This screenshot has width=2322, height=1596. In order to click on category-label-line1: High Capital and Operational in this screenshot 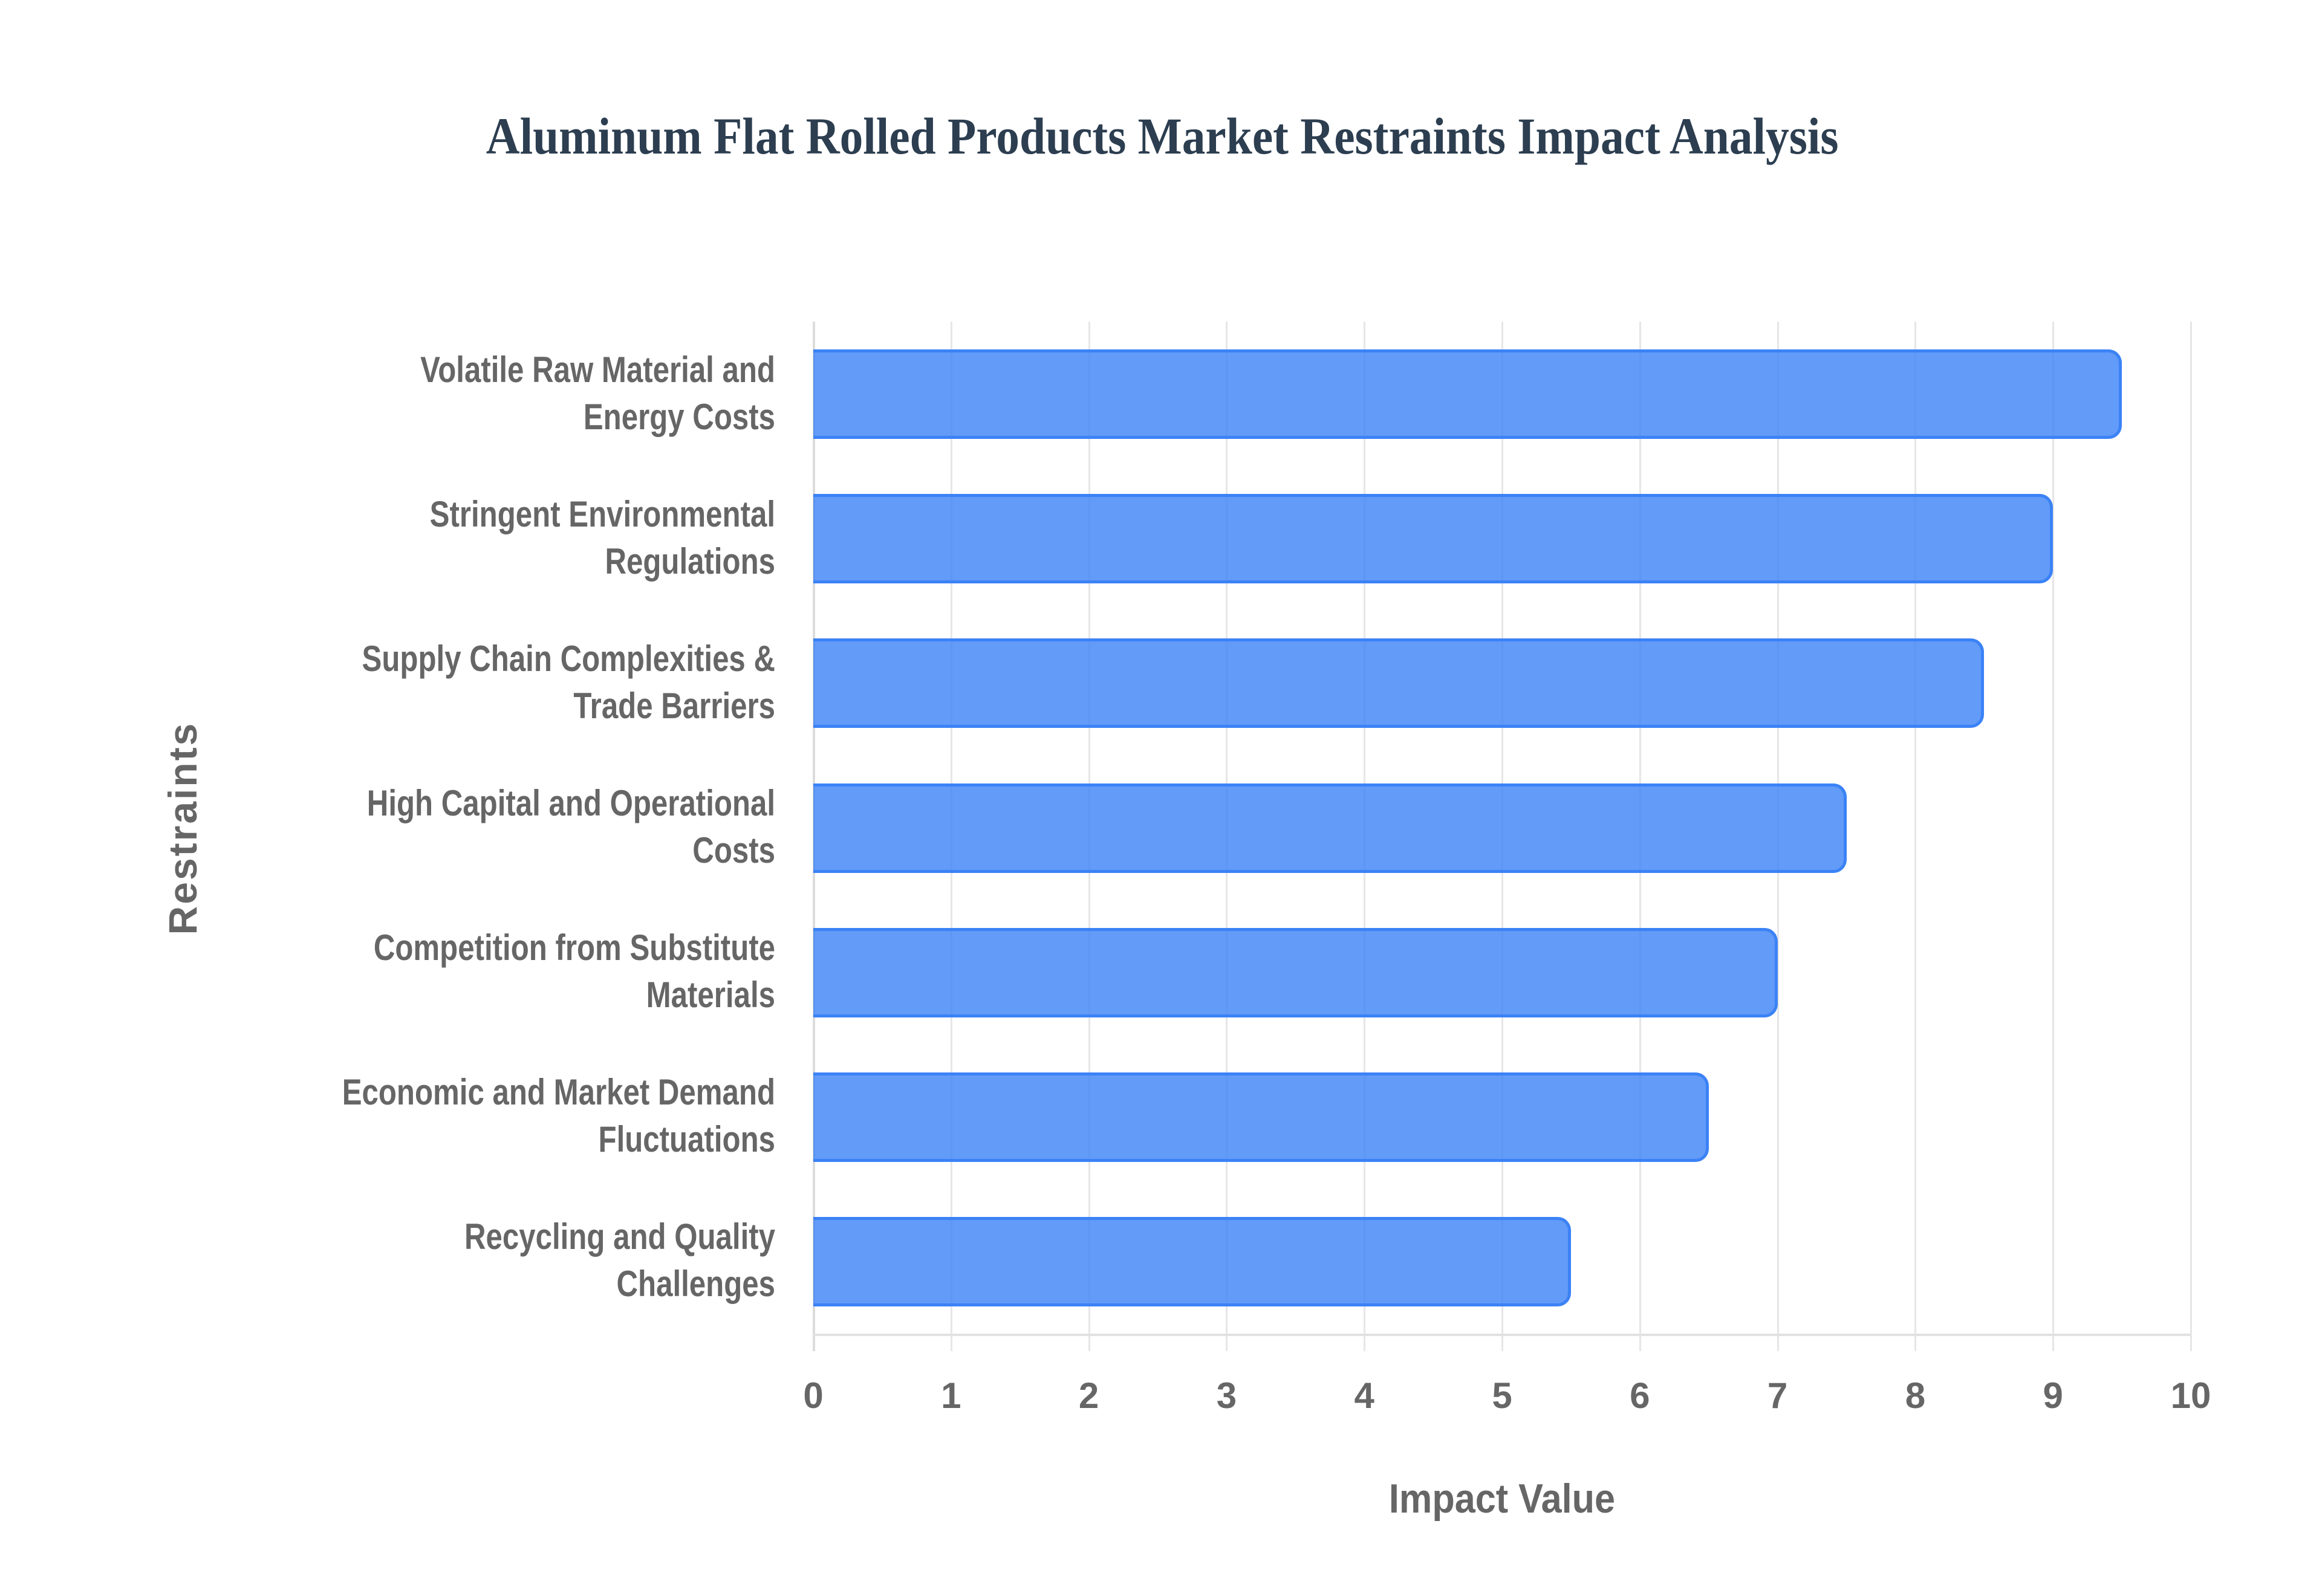, I will do `click(570, 803)`.